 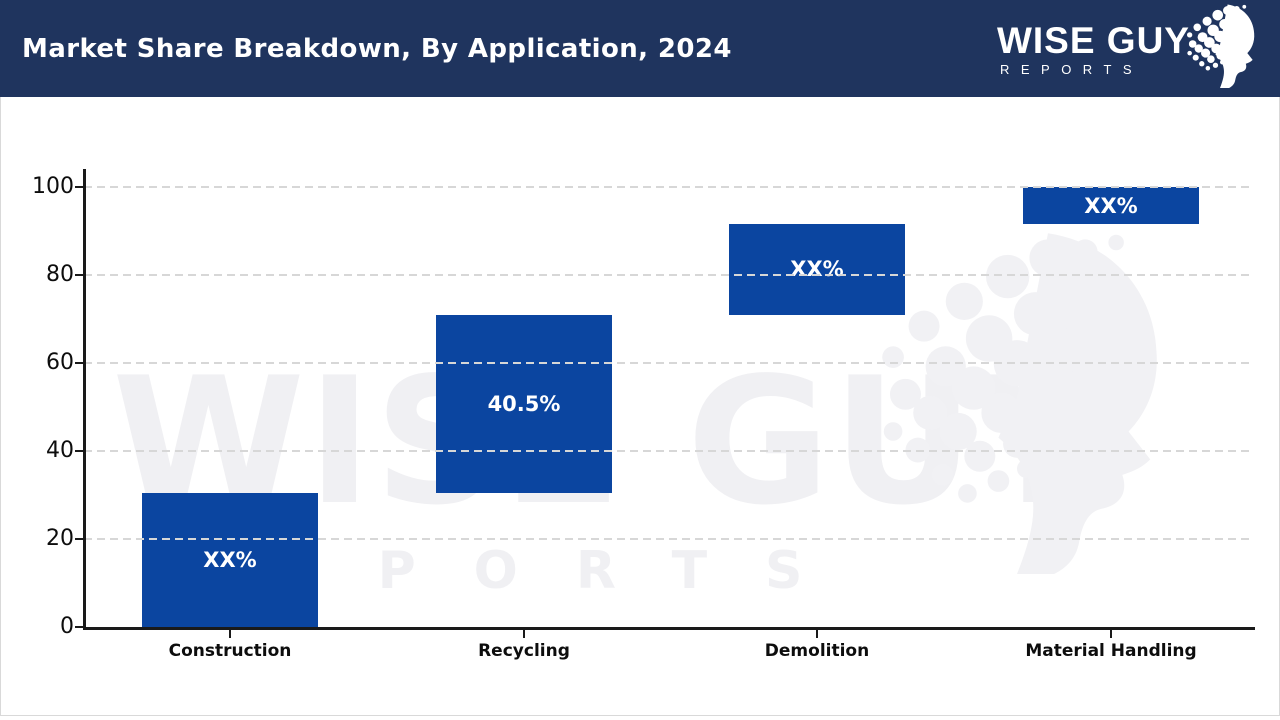 What do you see at coordinates (1220, 45) in the screenshot?
I see `wise-guy-head-icon` at bounding box center [1220, 45].